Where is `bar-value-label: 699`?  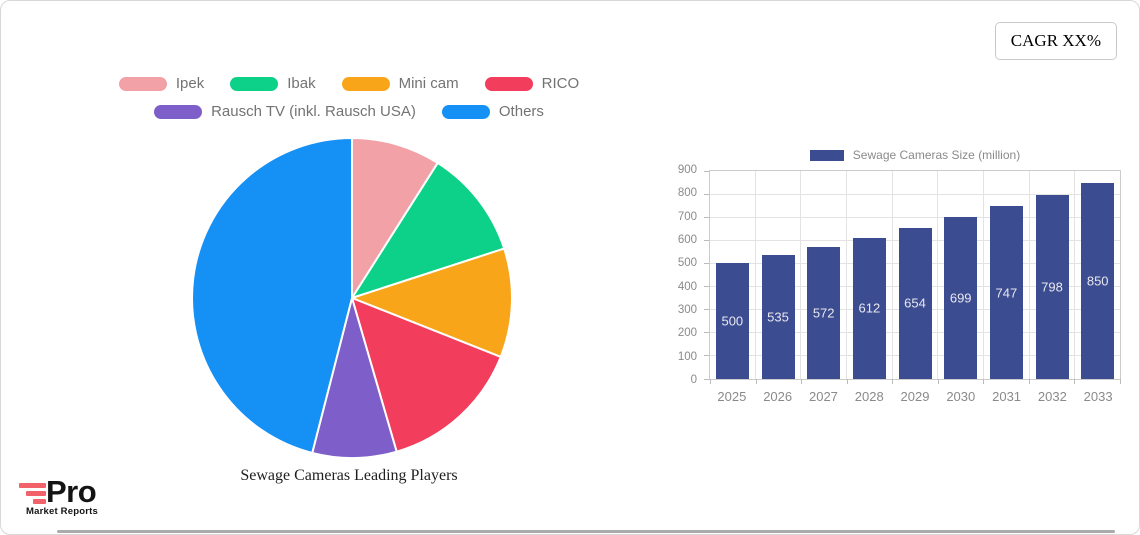 bar-value-label: 699 is located at coordinates (960, 298).